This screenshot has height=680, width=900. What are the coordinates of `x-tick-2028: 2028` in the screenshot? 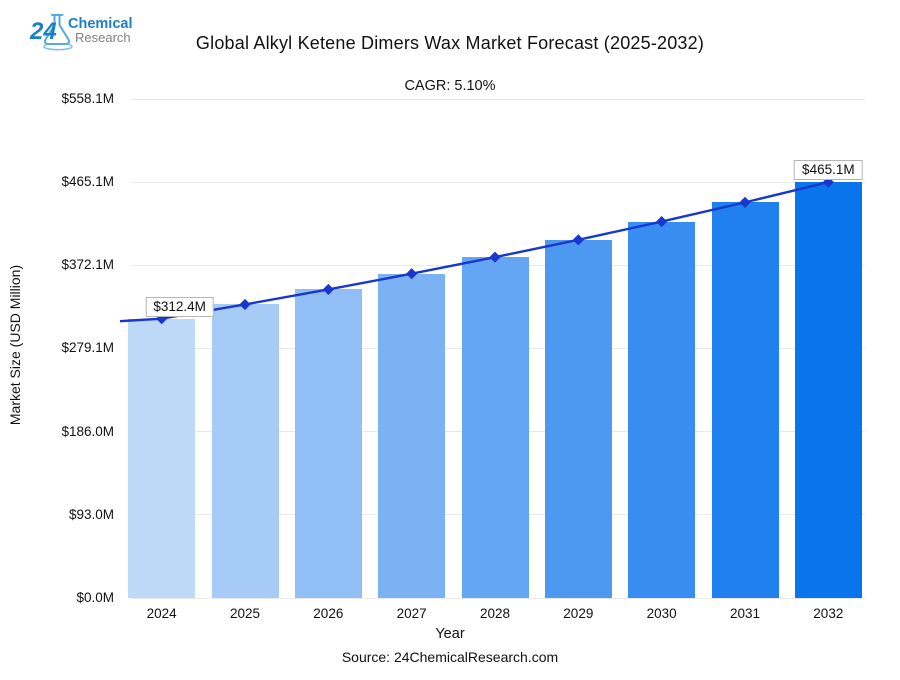 It's located at (495, 613).